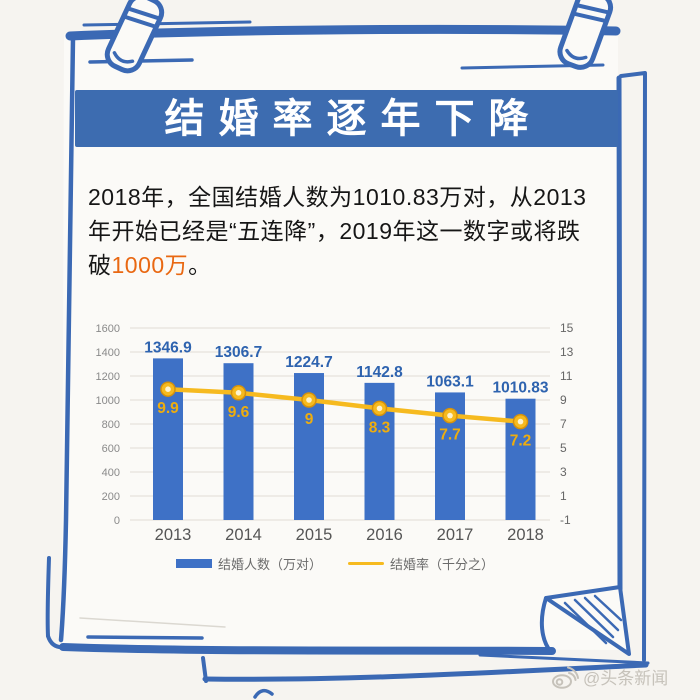 Image resolution: width=700 pixels, height=700 pixels. I want to click on right-axis-tick: 9, so click(563, 400).